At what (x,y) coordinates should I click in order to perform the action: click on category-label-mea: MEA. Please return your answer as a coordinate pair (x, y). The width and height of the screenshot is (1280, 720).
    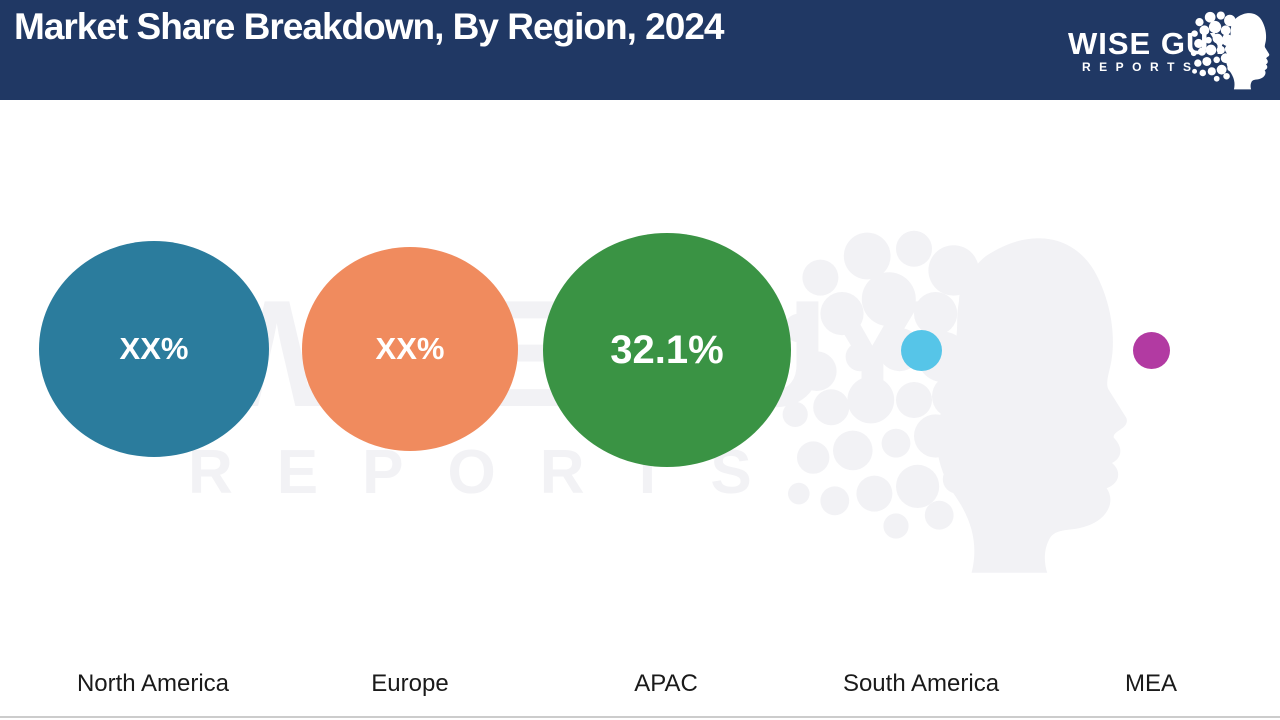
    Looking at the image, I should click on (1150, 683).